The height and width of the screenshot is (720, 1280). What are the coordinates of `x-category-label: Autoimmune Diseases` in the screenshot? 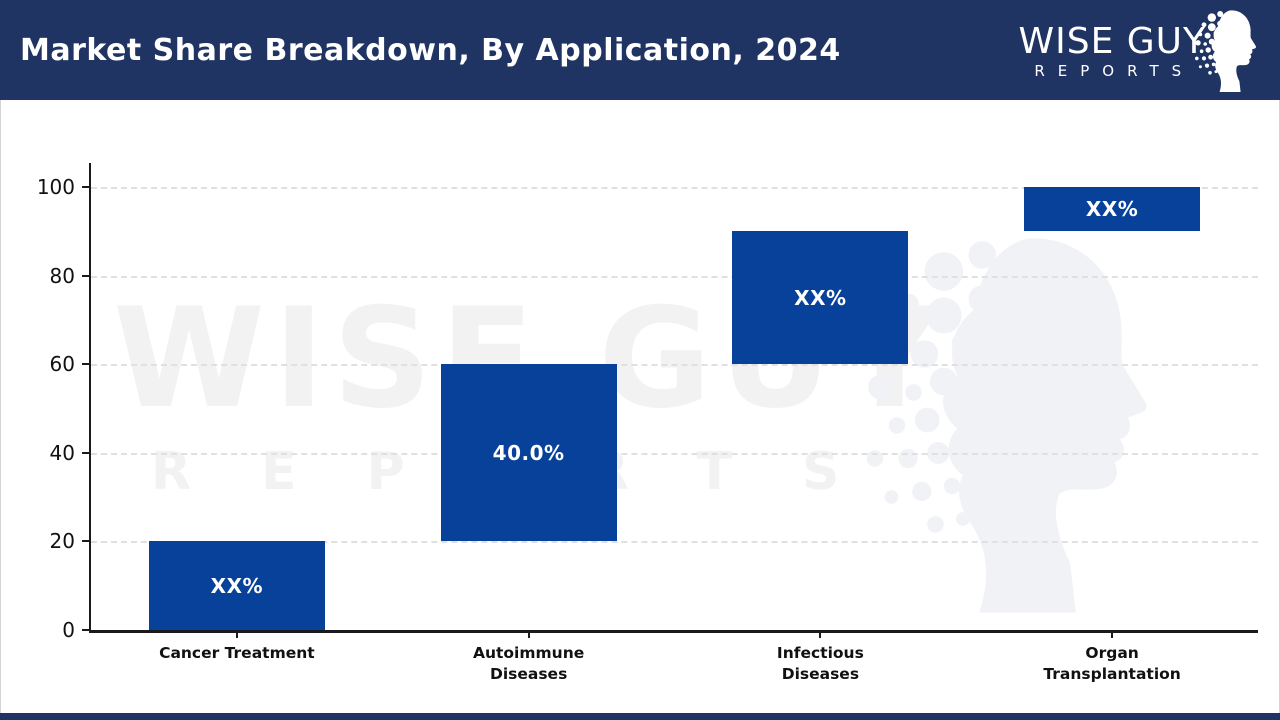 It's located at (529, 664).